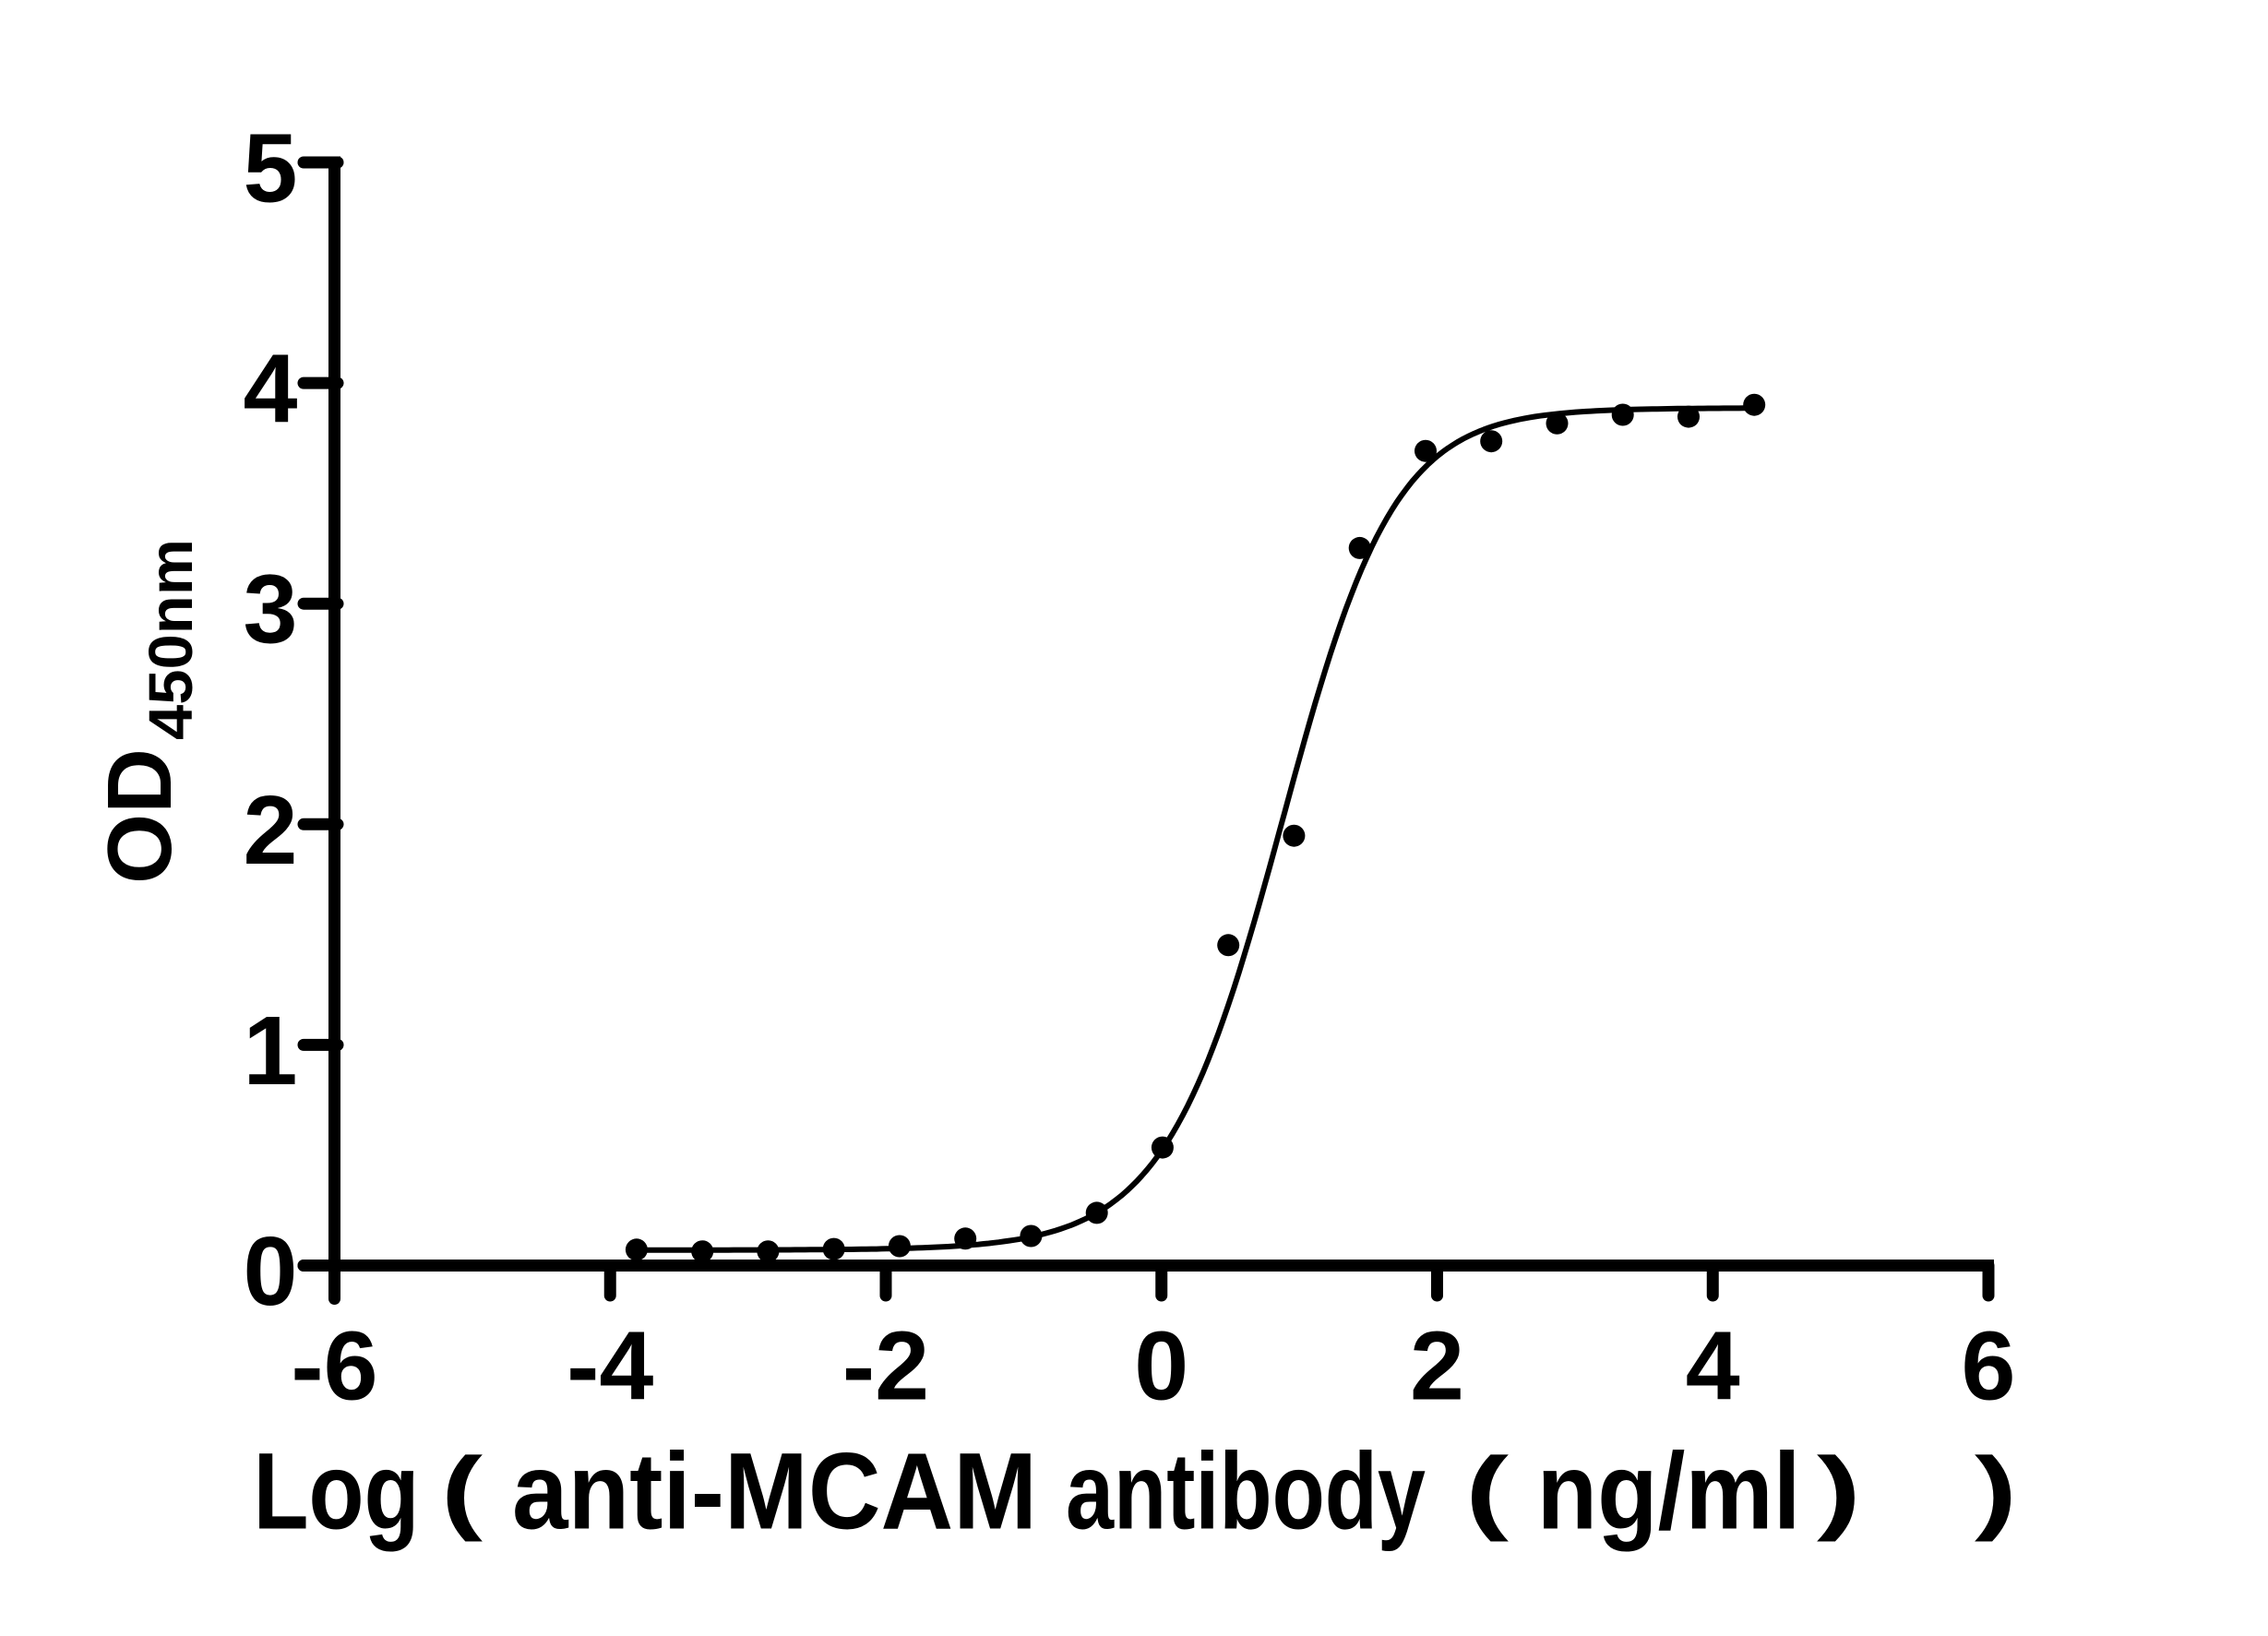 The width and height of the screenshot is (2268, 1636). I want to click on svg-text: 6, so click(1989, 1365).